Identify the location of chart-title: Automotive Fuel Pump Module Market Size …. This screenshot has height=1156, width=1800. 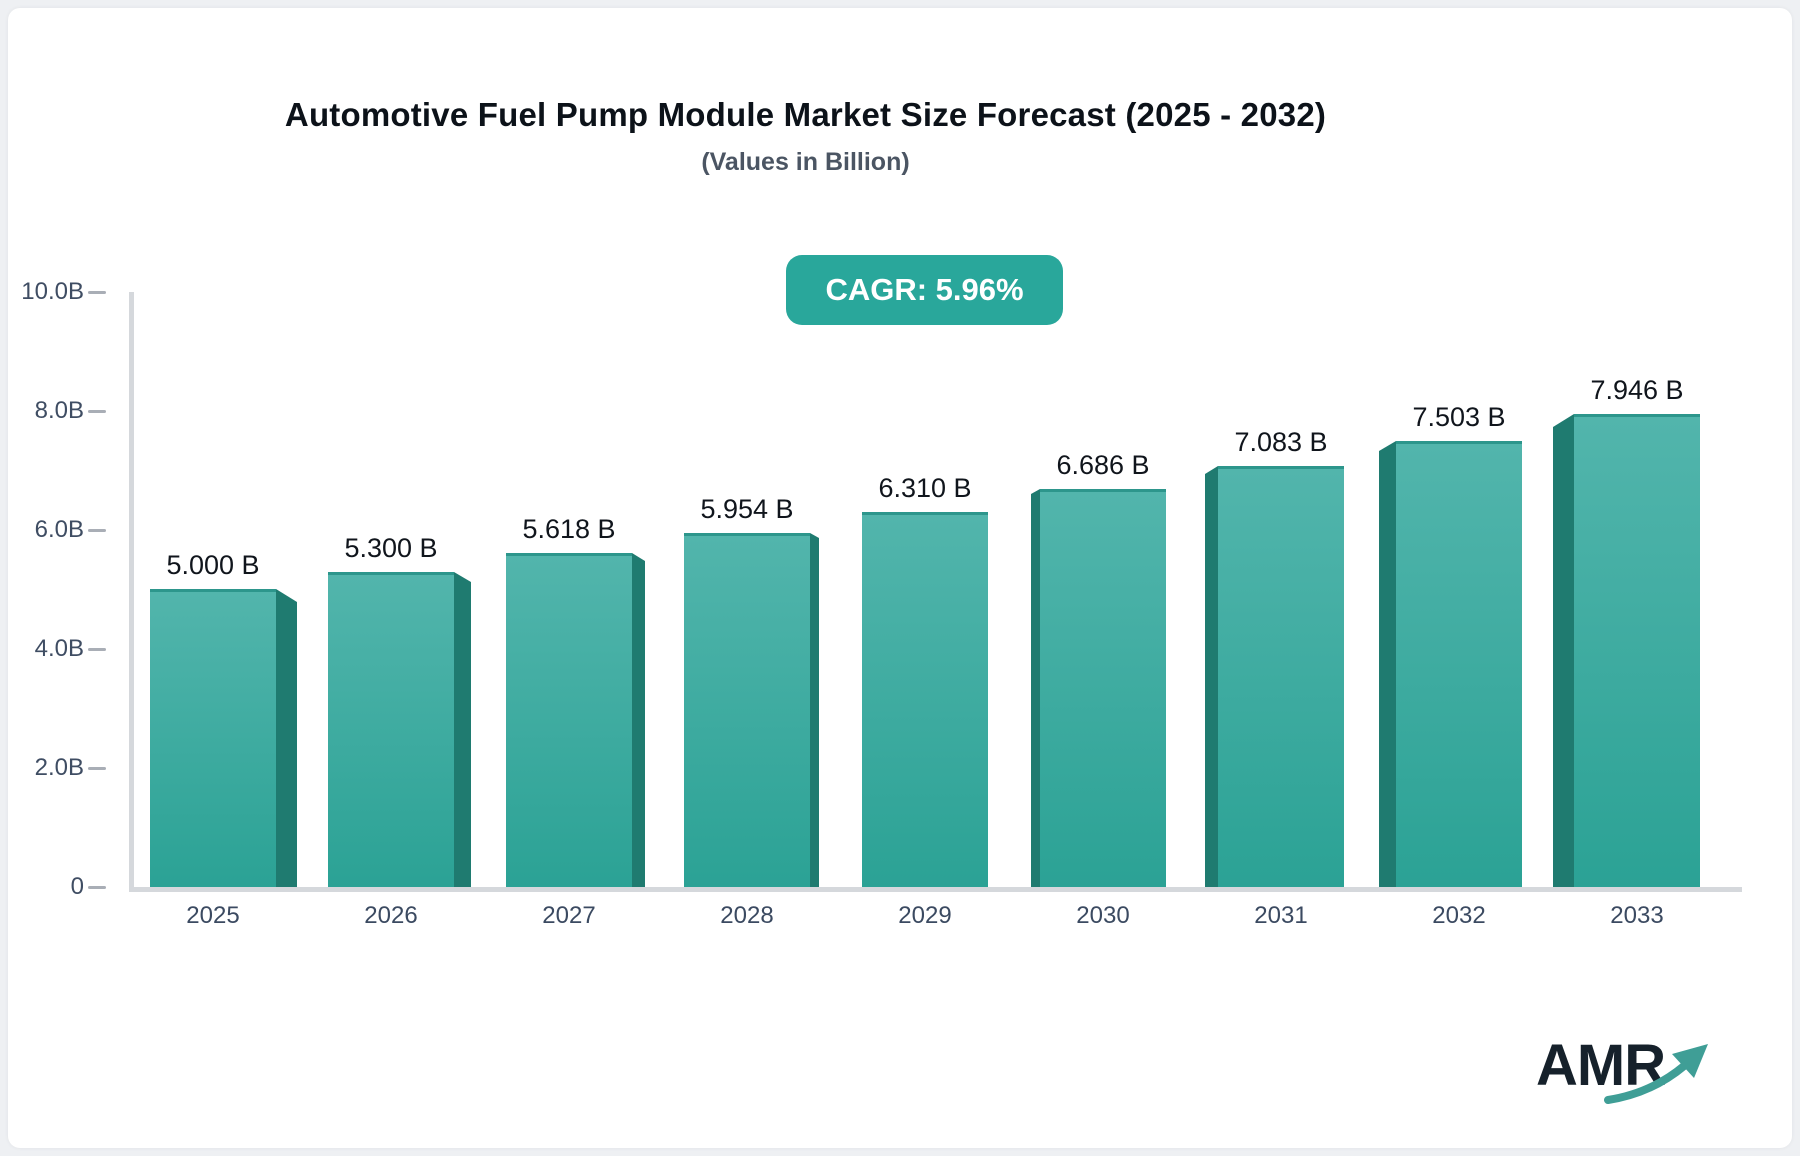
(805, 114).